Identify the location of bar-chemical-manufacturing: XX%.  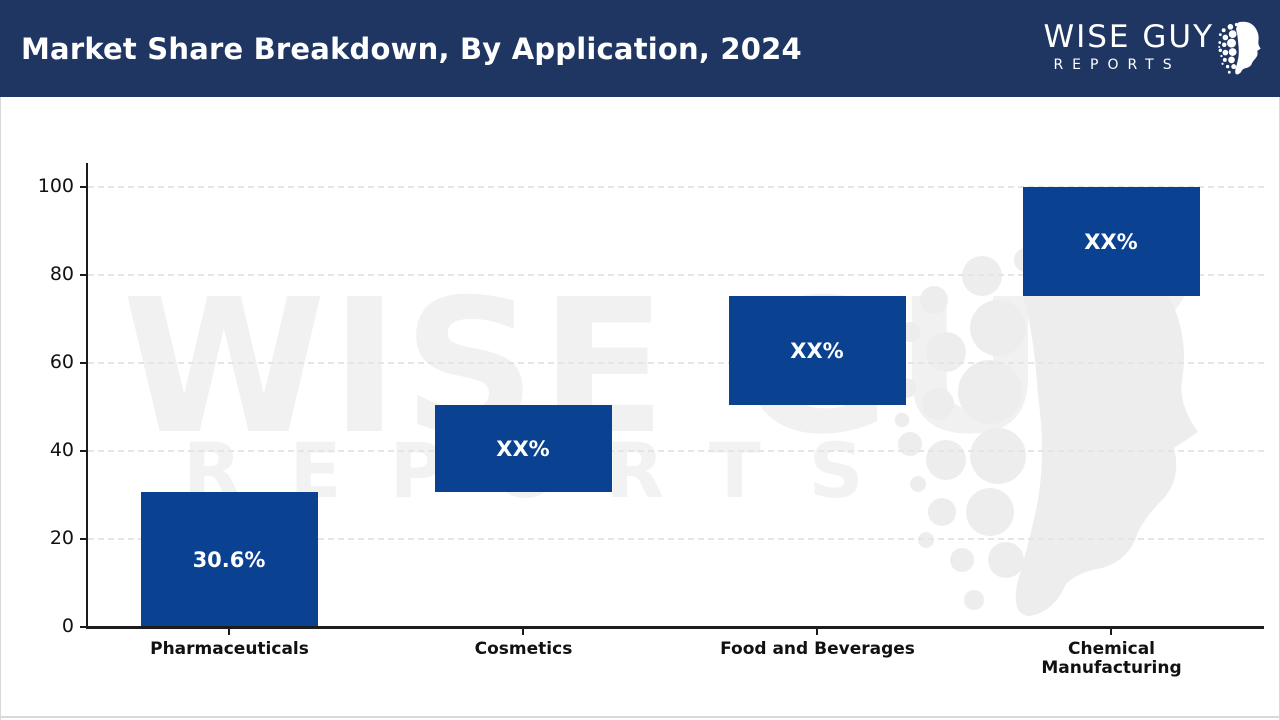
(1111, 242).